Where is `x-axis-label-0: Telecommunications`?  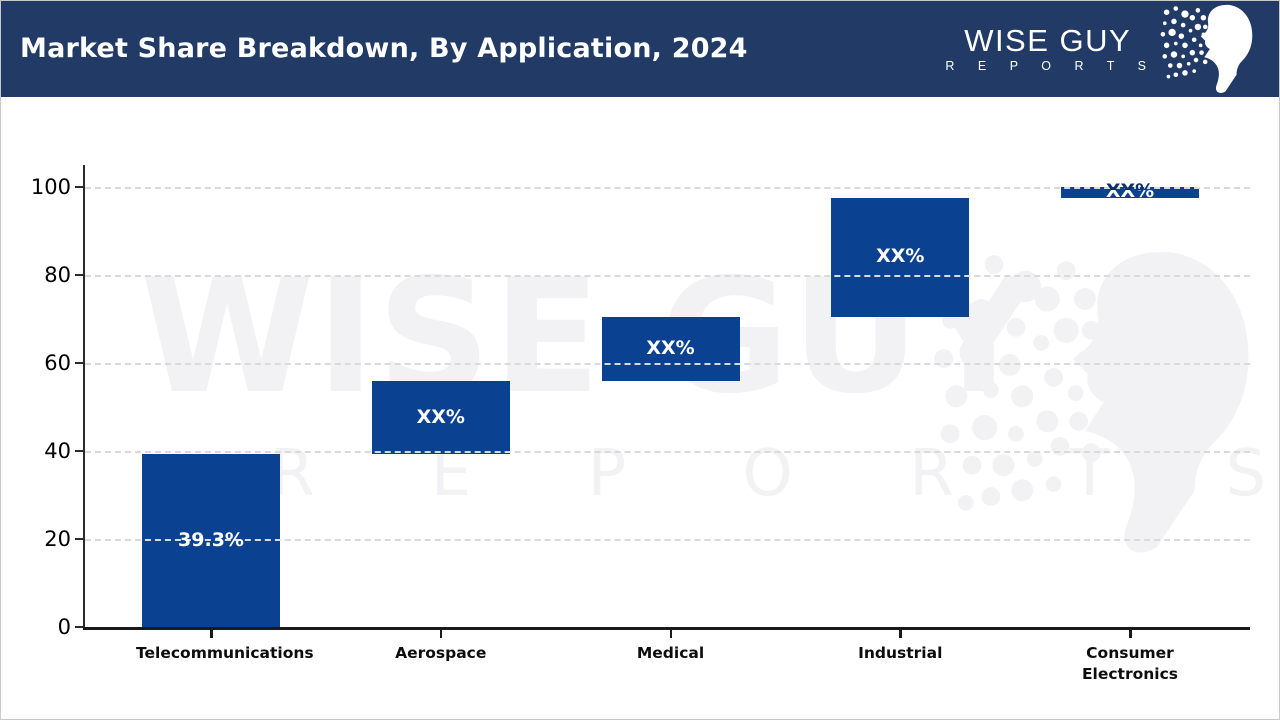 x-axis-label-0: Telecommunications is located at coordinates (225, 653).